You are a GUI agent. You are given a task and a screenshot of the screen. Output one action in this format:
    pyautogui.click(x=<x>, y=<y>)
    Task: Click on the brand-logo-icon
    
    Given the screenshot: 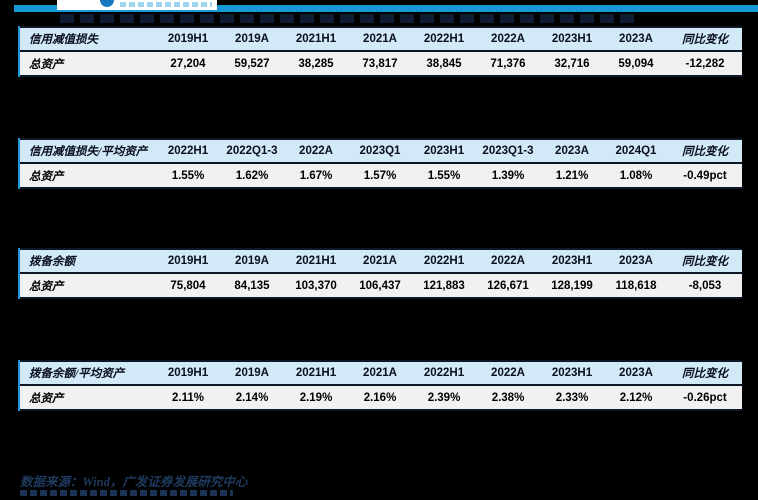 What is the action you would take?
    pyautogui.click(x=107, y=3)
    